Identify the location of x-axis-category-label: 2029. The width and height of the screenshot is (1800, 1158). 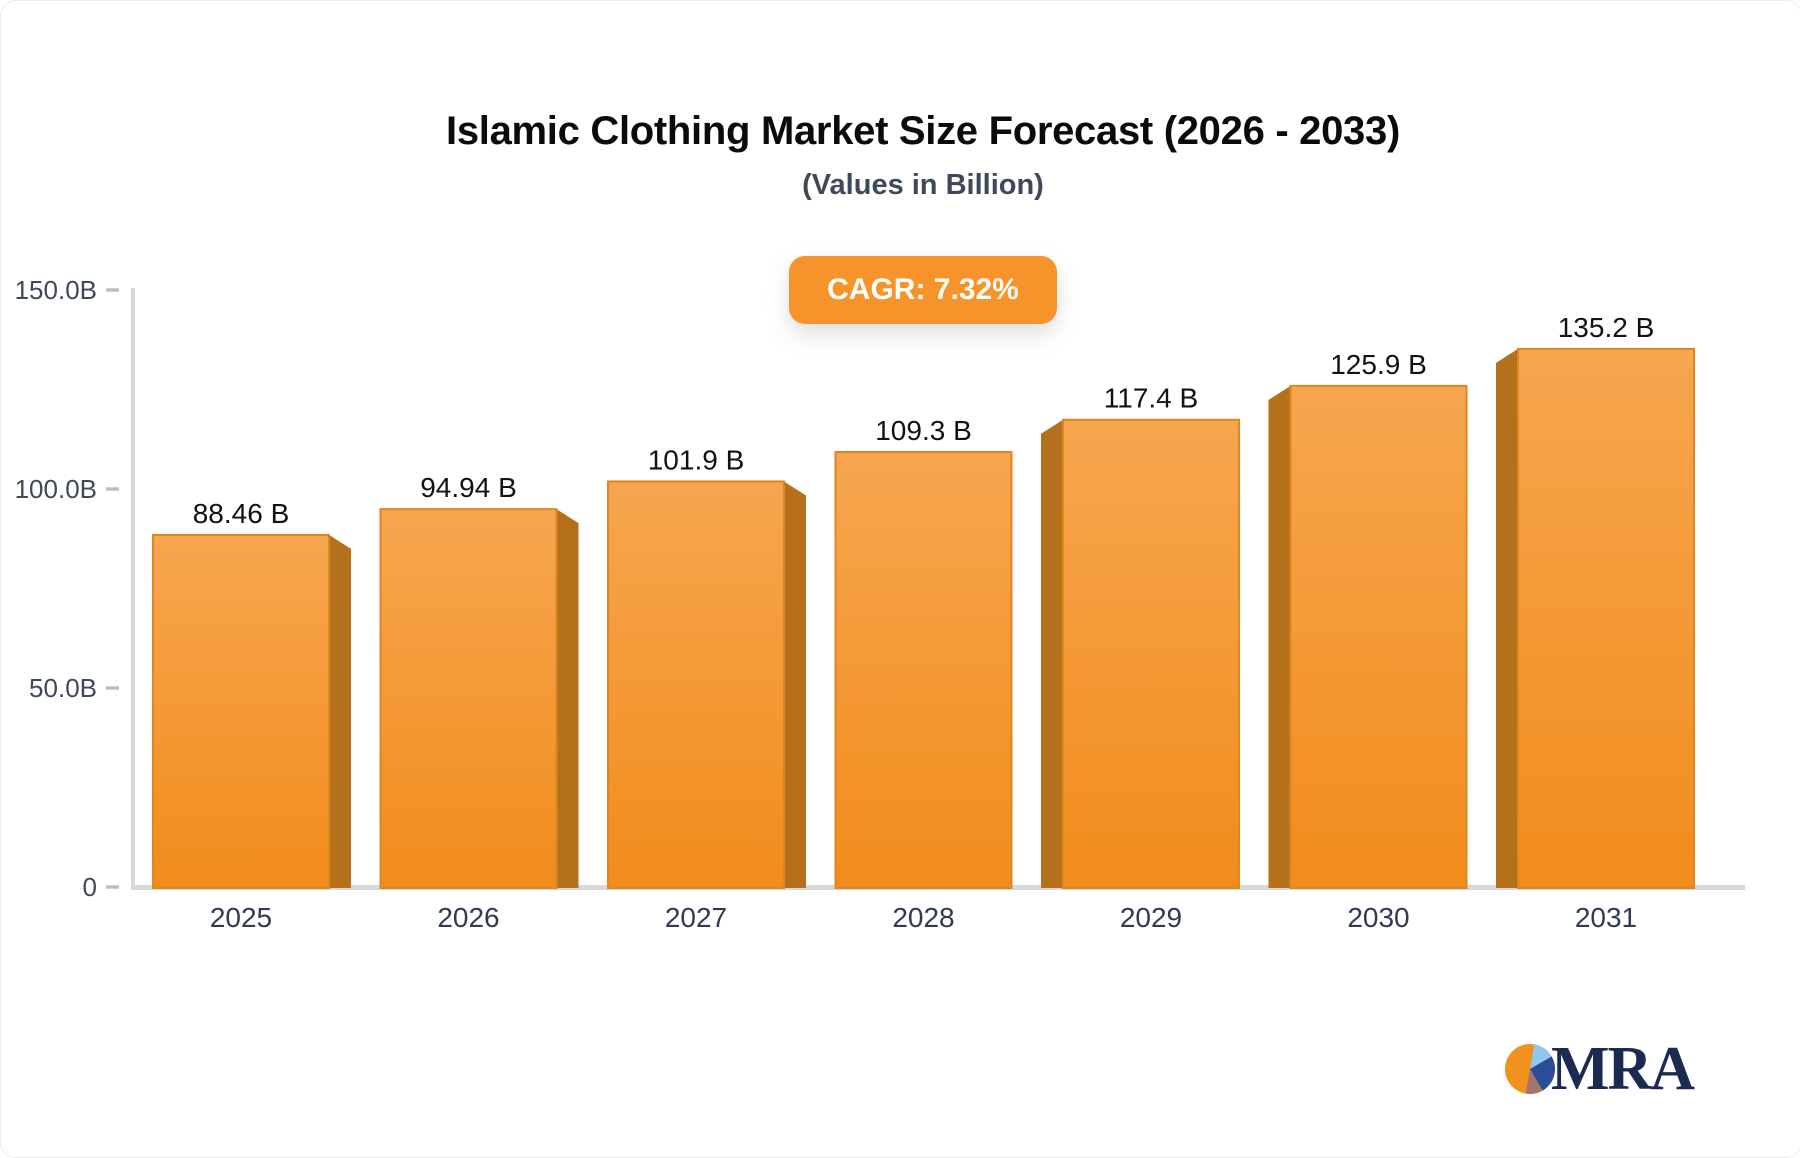
(1151, 917).